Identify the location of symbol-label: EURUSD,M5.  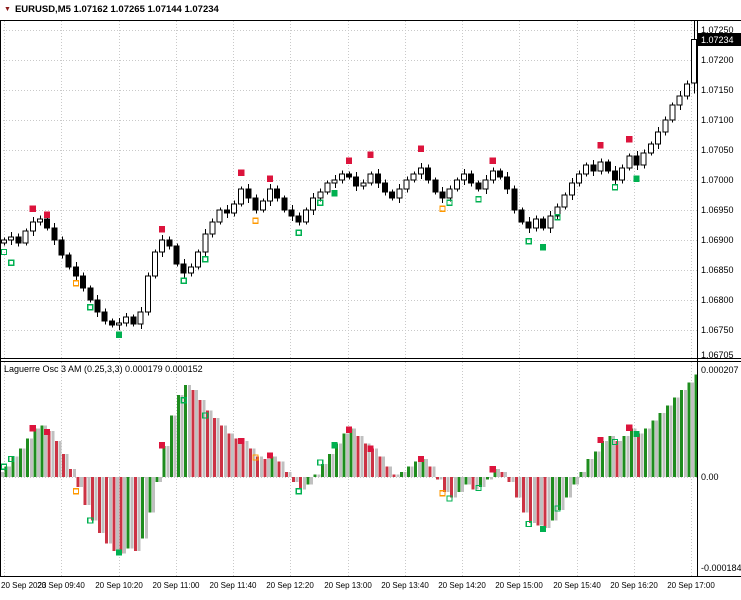
(42, 9).